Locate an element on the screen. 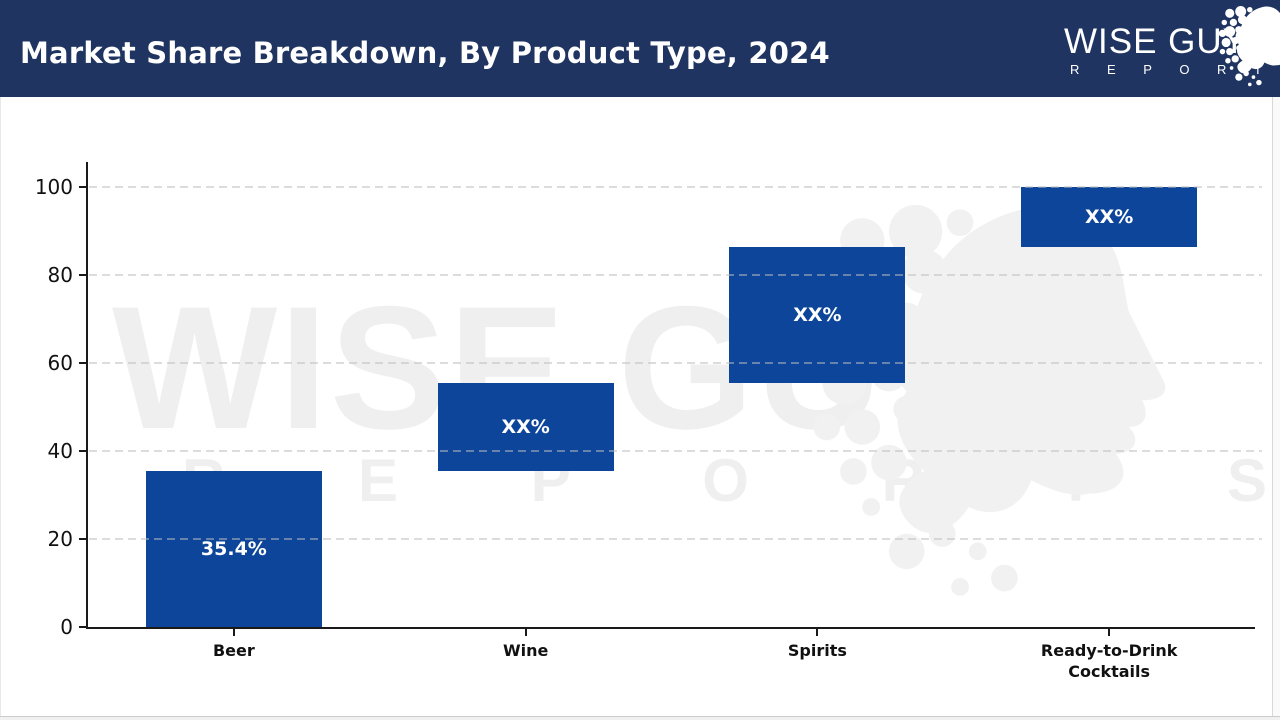  category-label-line: Spirits is located at coordinates (817, 650).